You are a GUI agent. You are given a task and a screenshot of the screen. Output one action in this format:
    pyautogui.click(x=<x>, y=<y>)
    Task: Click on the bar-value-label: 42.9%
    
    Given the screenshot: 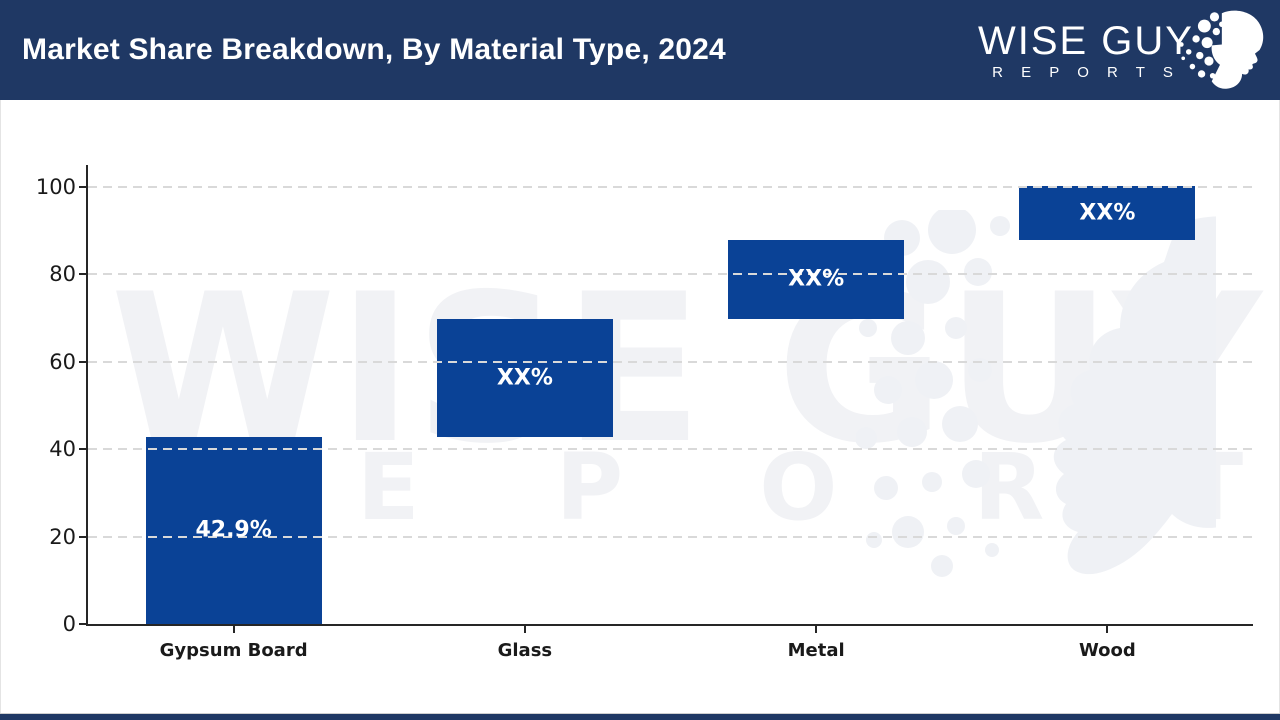 What is the action you would take?
    pyautogui.click(x=233, y=530)
    